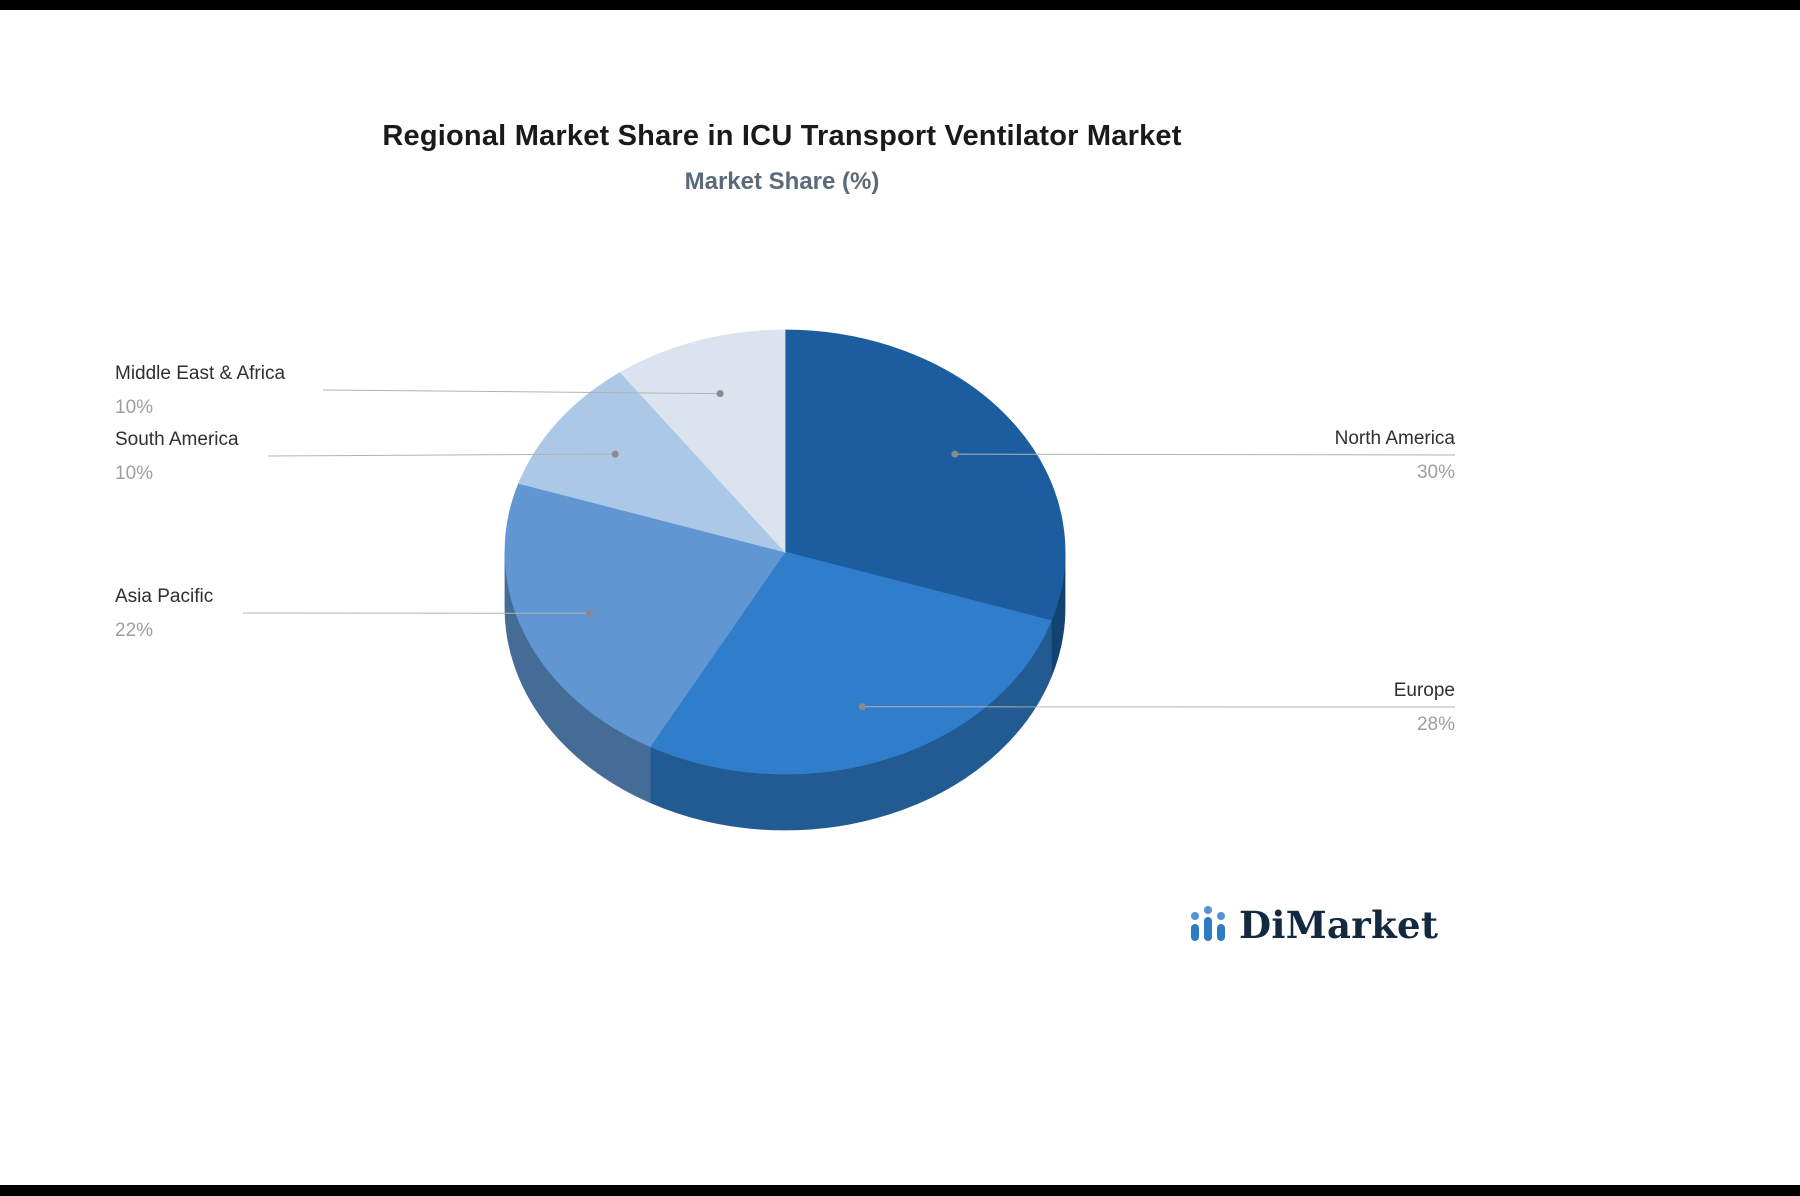 Image resolution: width=1800 pixels, height=1196 pixels. I want to click on pie-slice-europe, so click(850, 663).